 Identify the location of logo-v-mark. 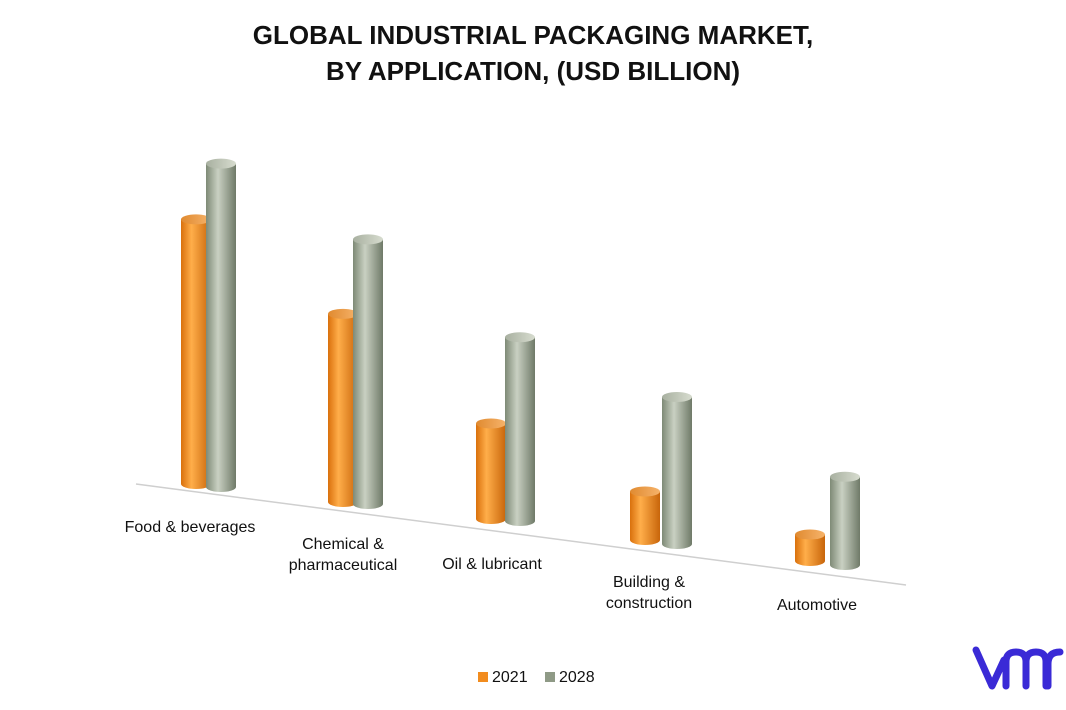
(990, 668).